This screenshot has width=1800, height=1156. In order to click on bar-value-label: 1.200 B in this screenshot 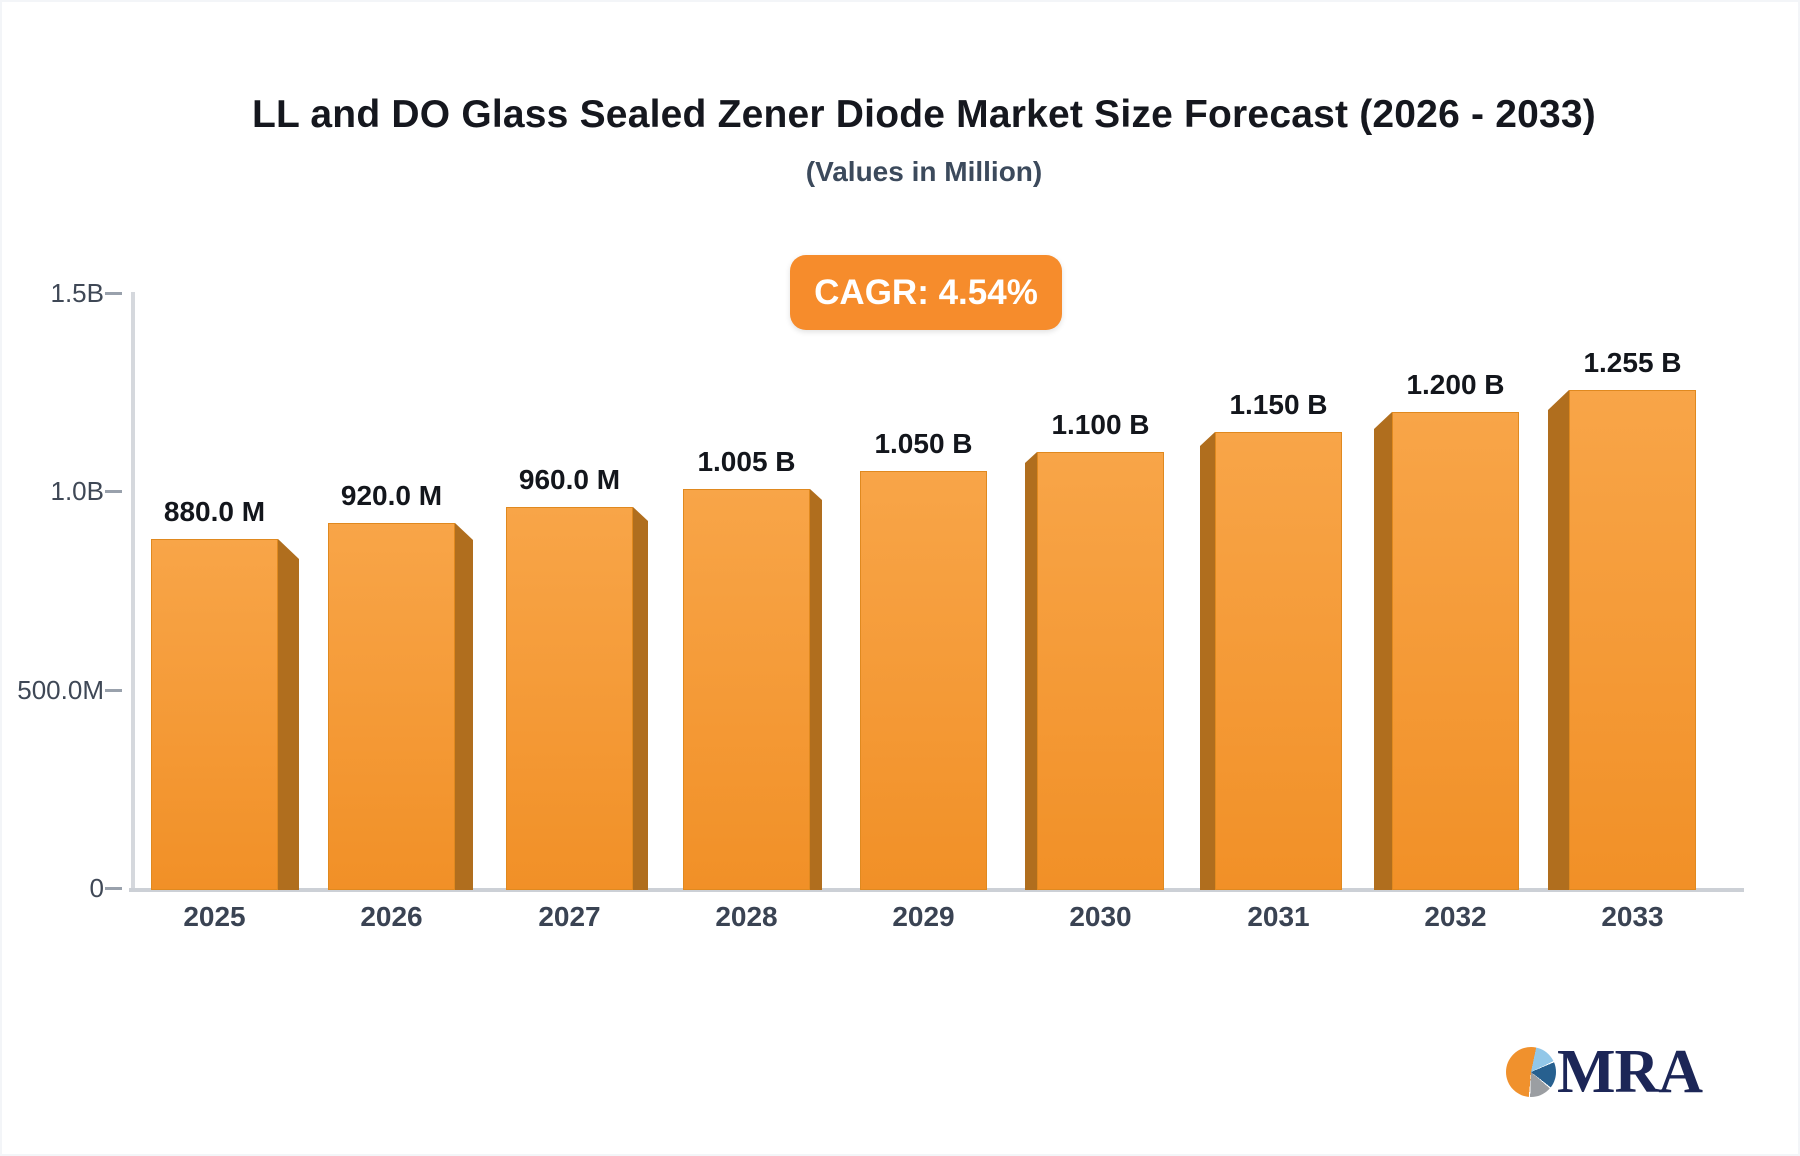, I will do `click(1455, 384)`.